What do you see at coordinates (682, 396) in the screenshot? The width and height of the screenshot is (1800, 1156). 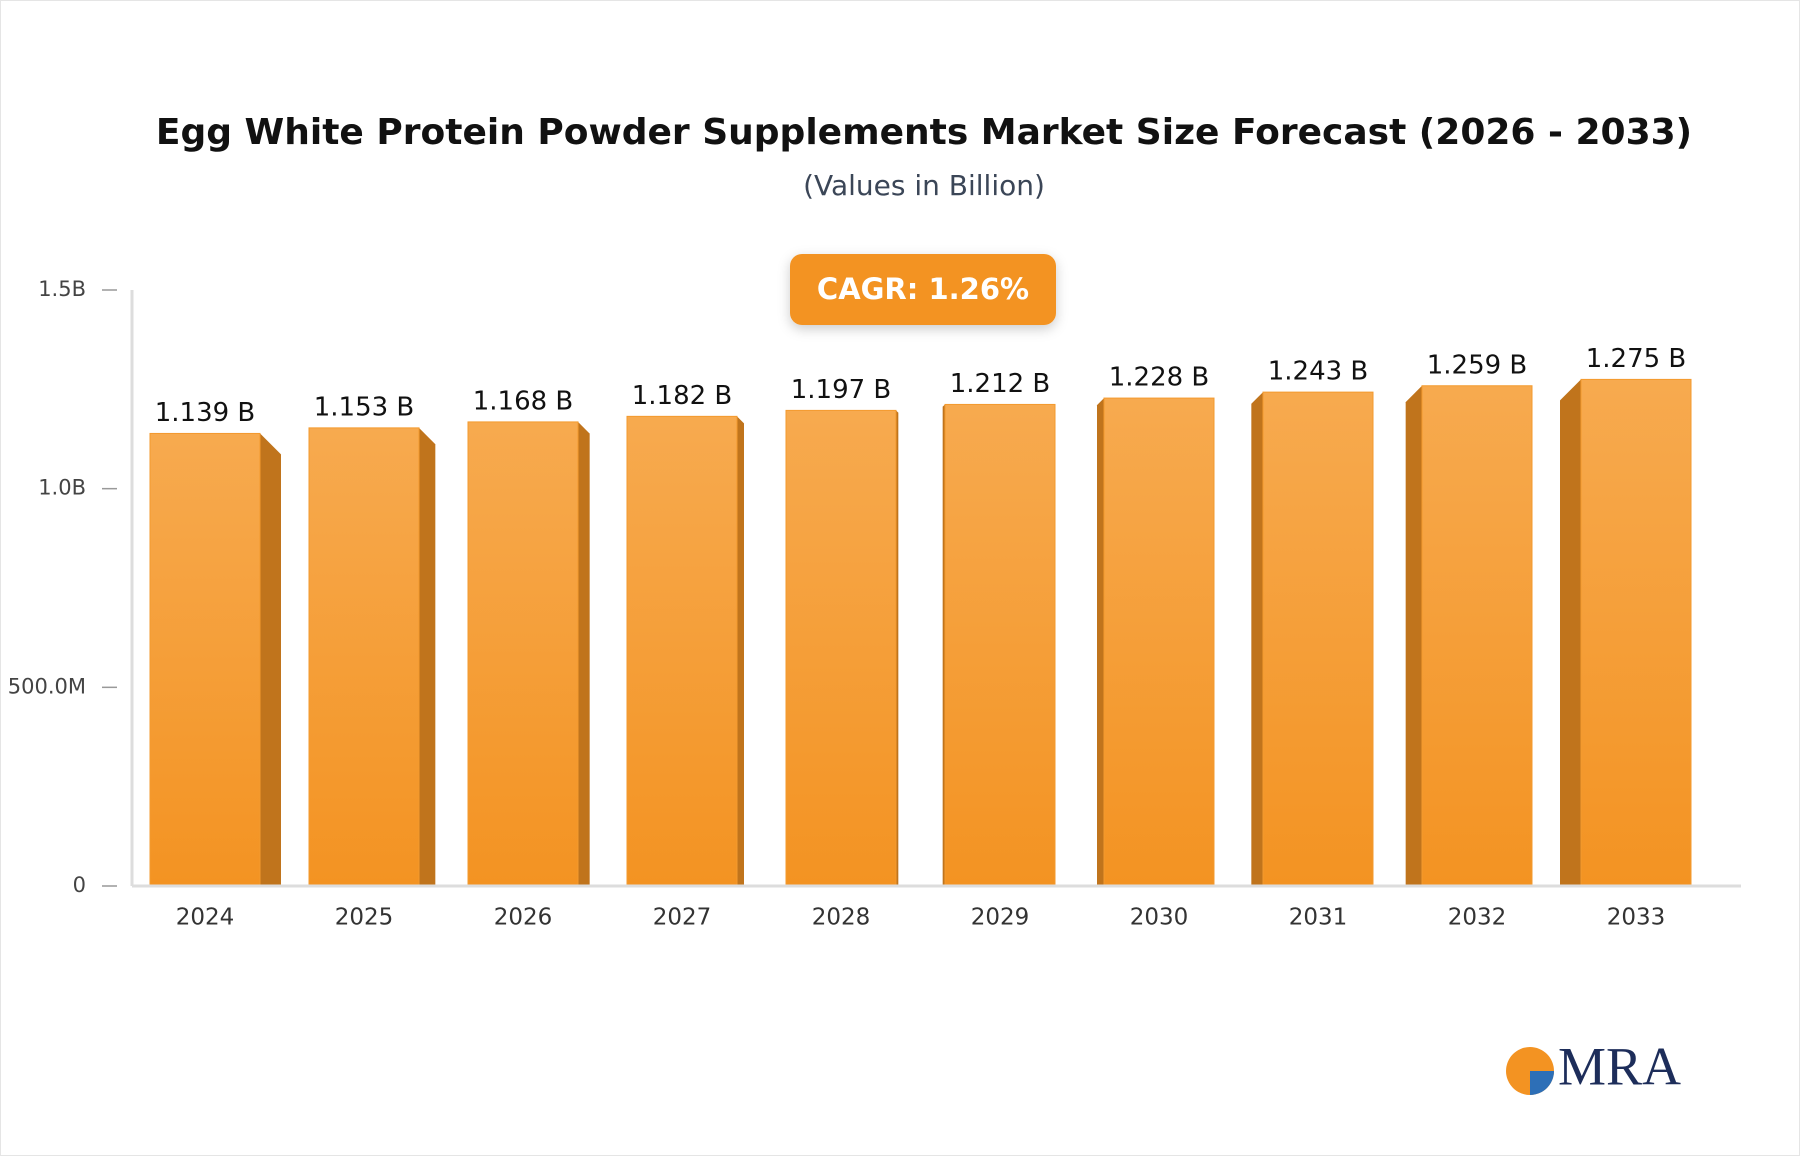 I see `value-label: 1.182 B` at bounding box center [682, 396].